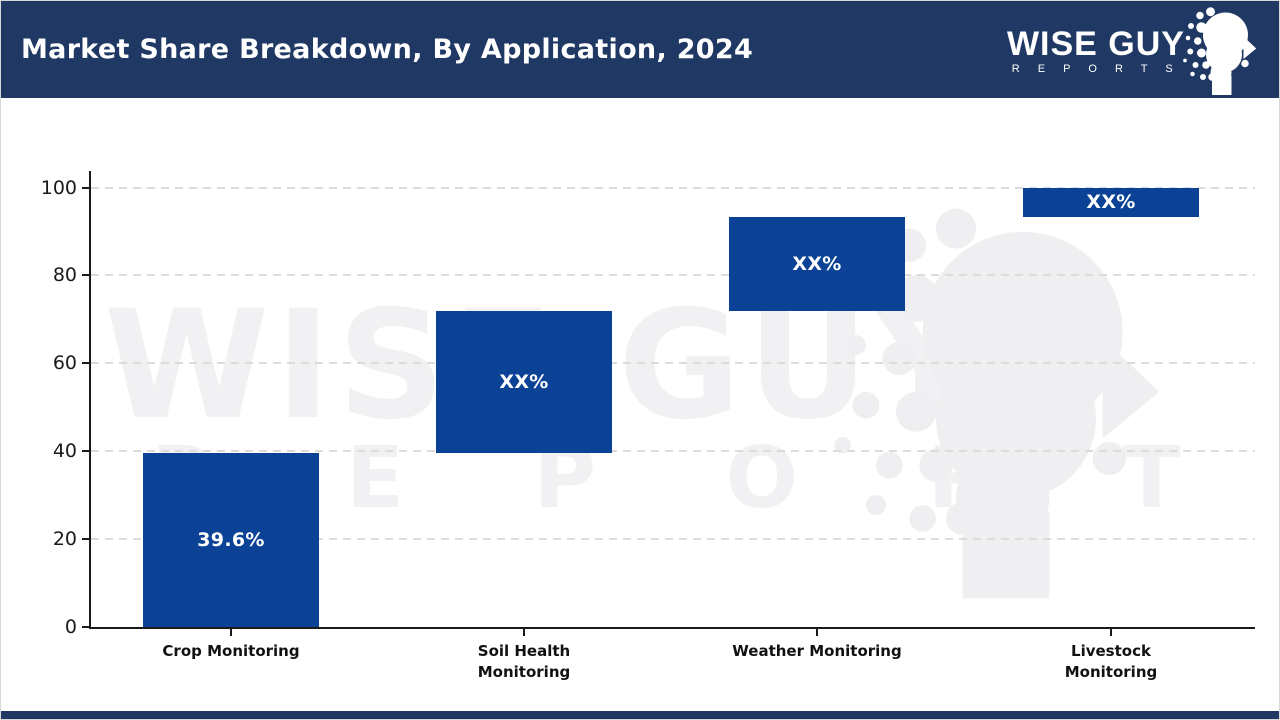  What do you see at coordinates (1220, 51) in the screenshot?
I see `dotted-face-icon` at bounding box center [1220, 51].